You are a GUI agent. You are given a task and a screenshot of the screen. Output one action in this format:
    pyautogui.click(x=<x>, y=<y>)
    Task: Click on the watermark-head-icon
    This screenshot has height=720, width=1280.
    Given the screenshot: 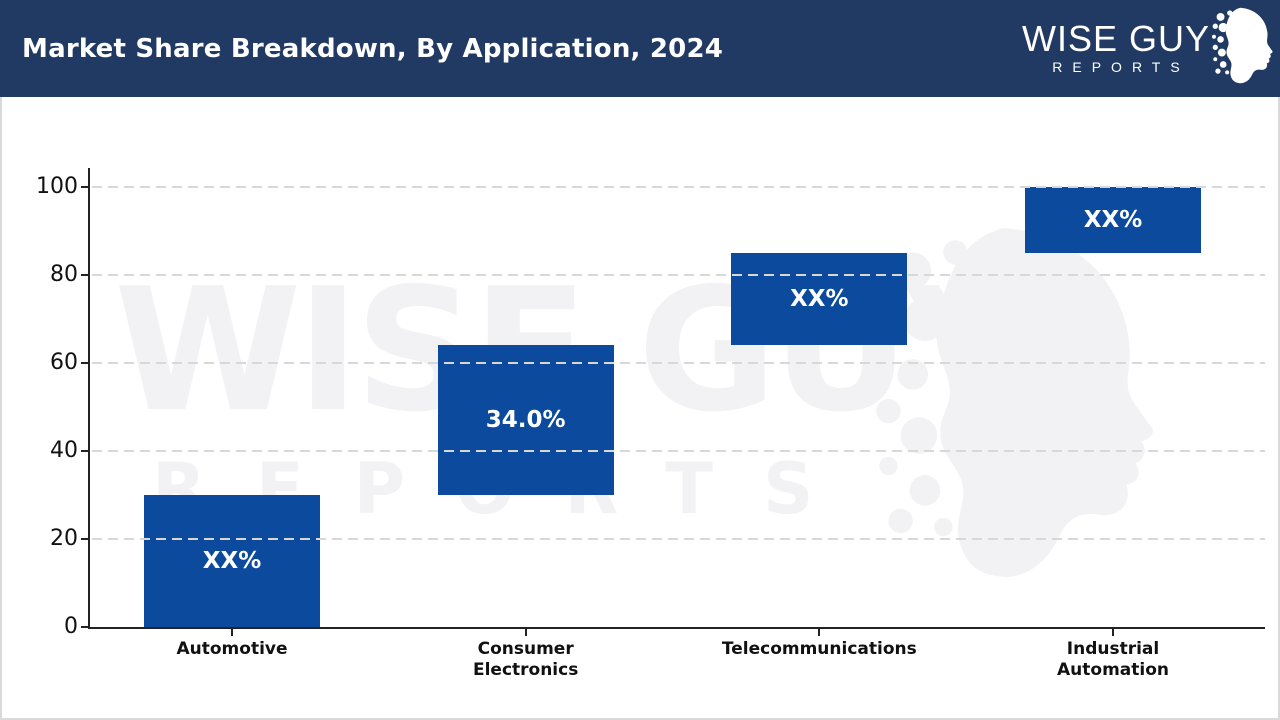 What is the action you would take?
    pyautogui.click(x=1013, y=402)
    